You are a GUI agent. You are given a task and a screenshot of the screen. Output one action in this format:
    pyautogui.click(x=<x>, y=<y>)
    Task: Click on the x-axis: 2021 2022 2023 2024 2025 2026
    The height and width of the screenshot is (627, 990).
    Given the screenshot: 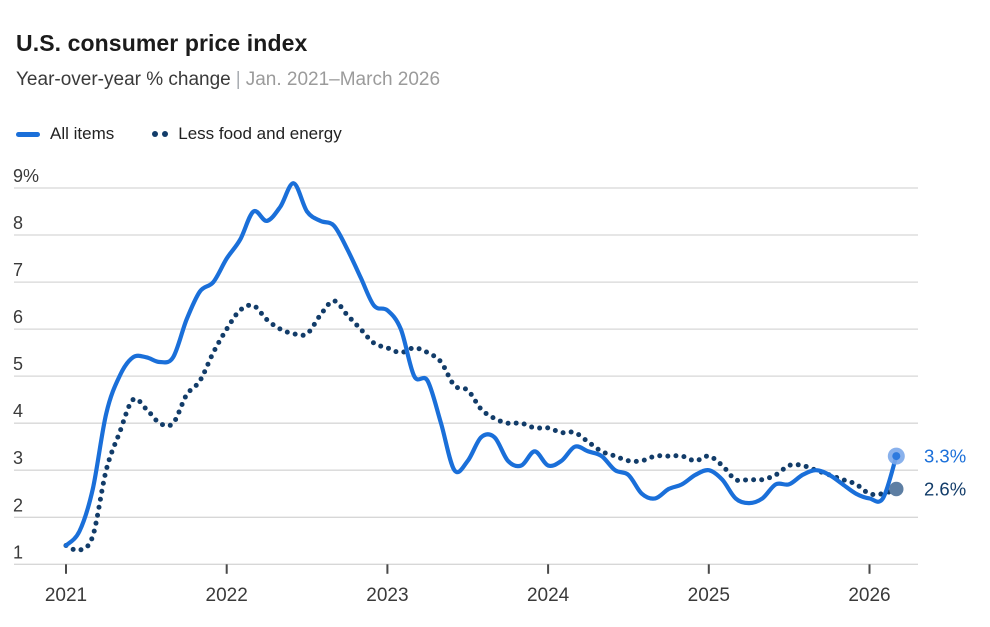 What is the action you would take?
    pyautogui.click(x=468, y=585)
    